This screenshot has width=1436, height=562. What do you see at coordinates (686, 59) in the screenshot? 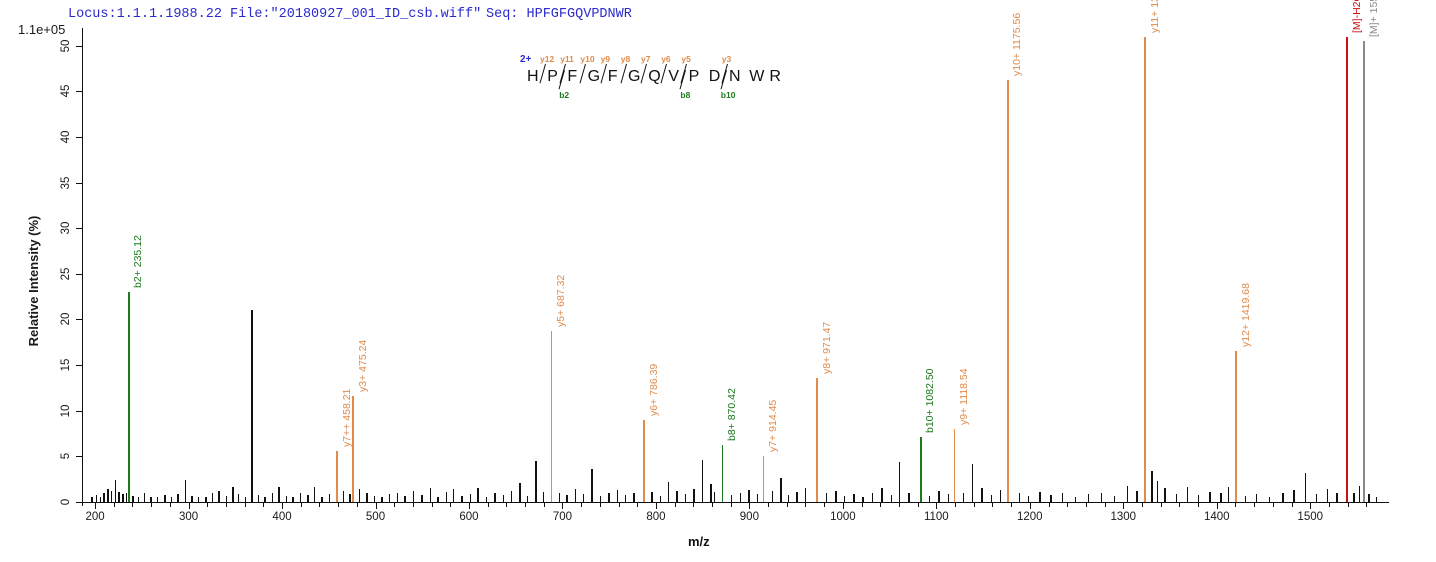
I see `y-ion-label: y5` at bounding box center [686, 59].